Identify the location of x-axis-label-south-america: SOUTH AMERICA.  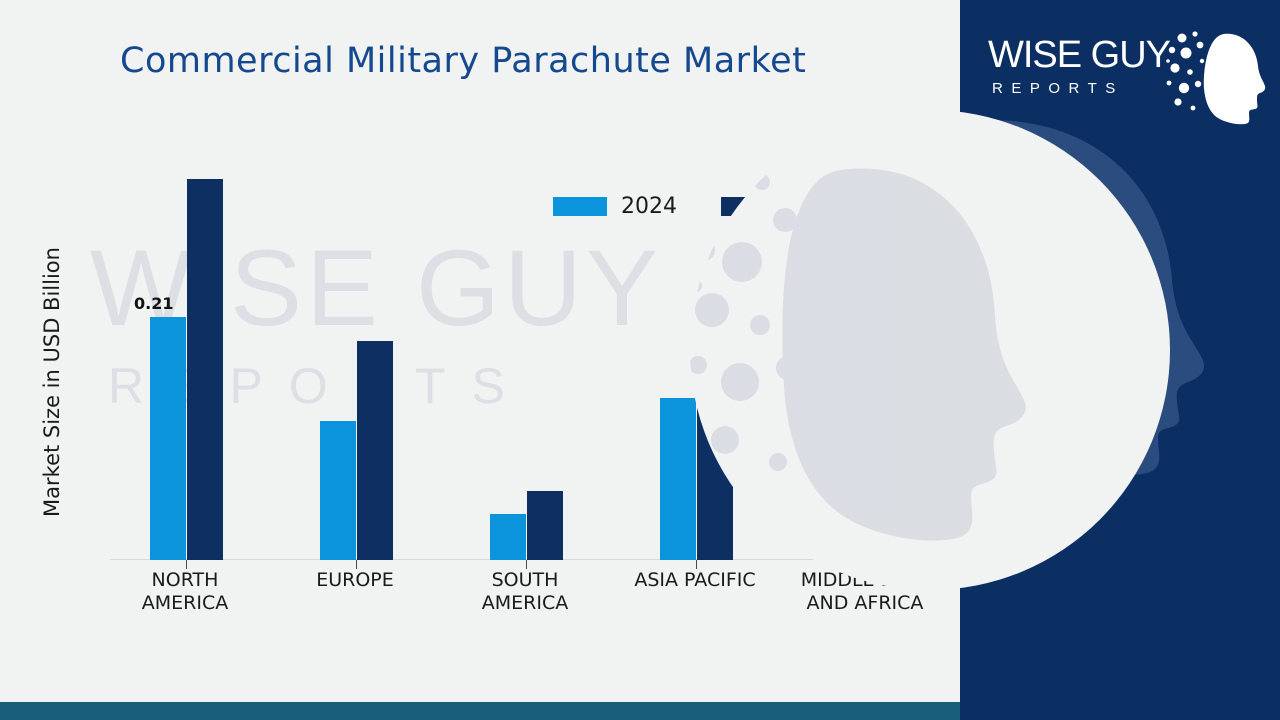
(525, 591).